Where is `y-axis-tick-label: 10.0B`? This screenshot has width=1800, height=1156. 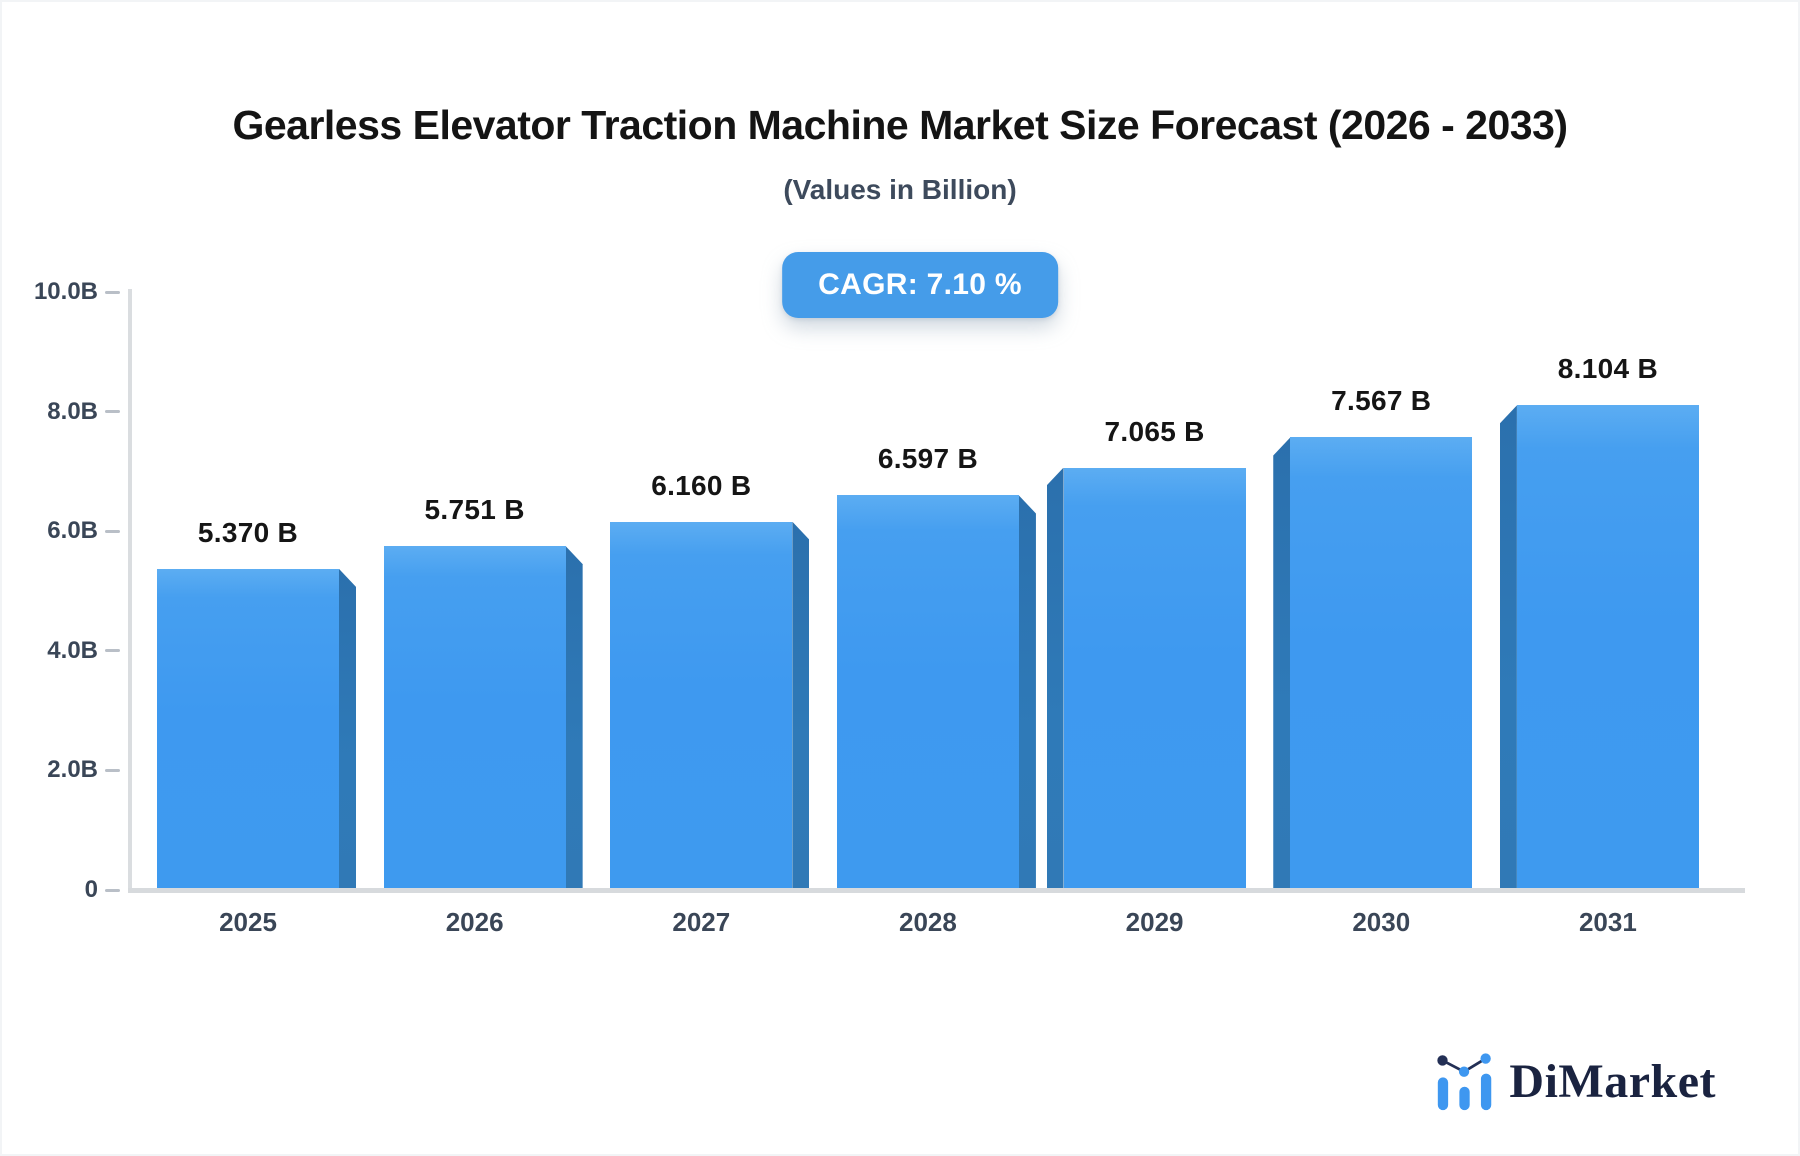
y-axis-tick-label: 10.0B is located at coordinates (65, 291).